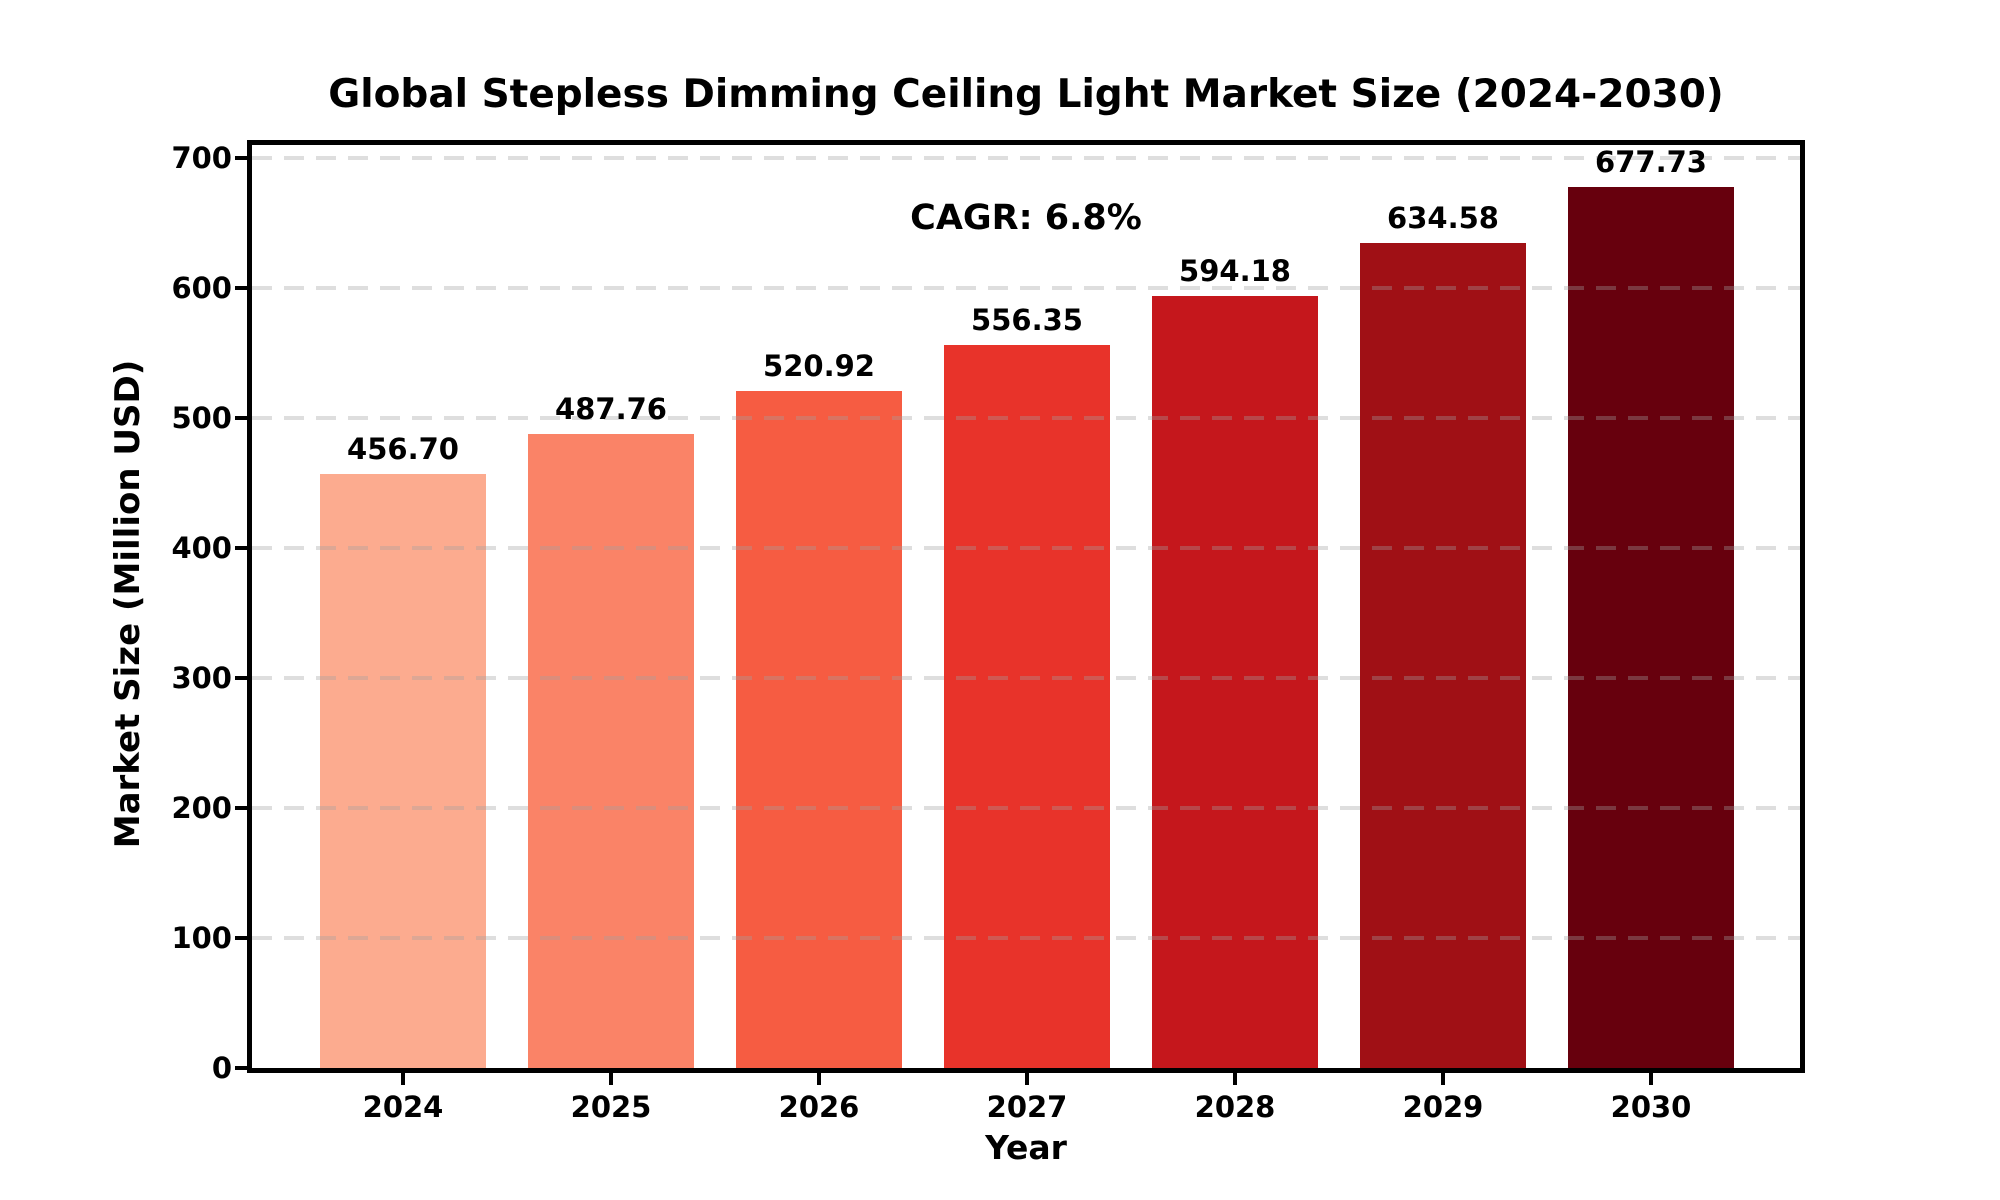 The height and width of the screenshot is (1200, 2000). What do you see at coordinates (1027, 1107) in the screenshot?
I see `x-tick-label-2027: 2027` at bounding box center [1027, 1107].